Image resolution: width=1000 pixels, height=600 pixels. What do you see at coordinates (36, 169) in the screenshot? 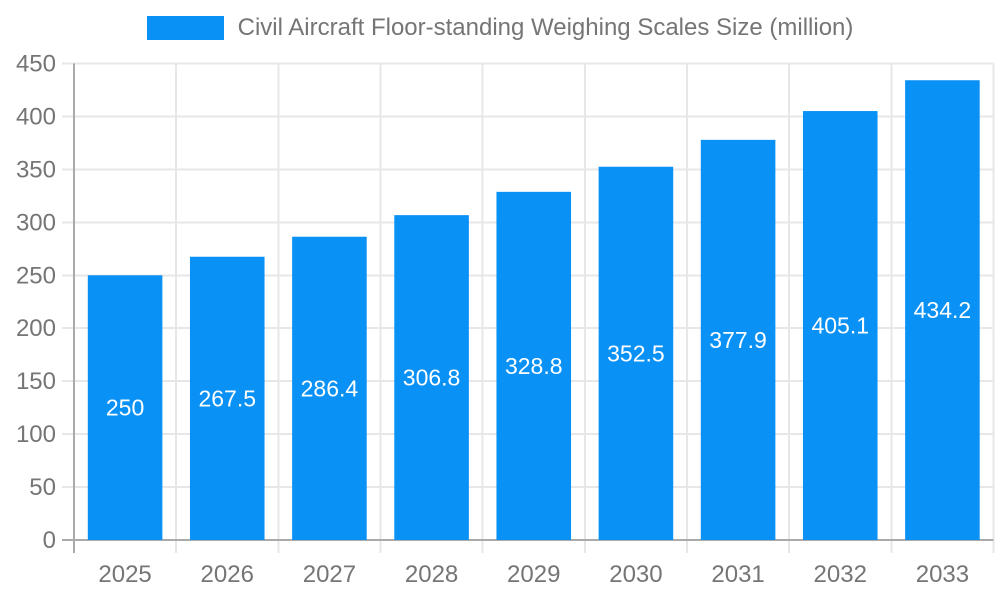
I see `y-tick-label: 350` at bounding box center [36, 169].